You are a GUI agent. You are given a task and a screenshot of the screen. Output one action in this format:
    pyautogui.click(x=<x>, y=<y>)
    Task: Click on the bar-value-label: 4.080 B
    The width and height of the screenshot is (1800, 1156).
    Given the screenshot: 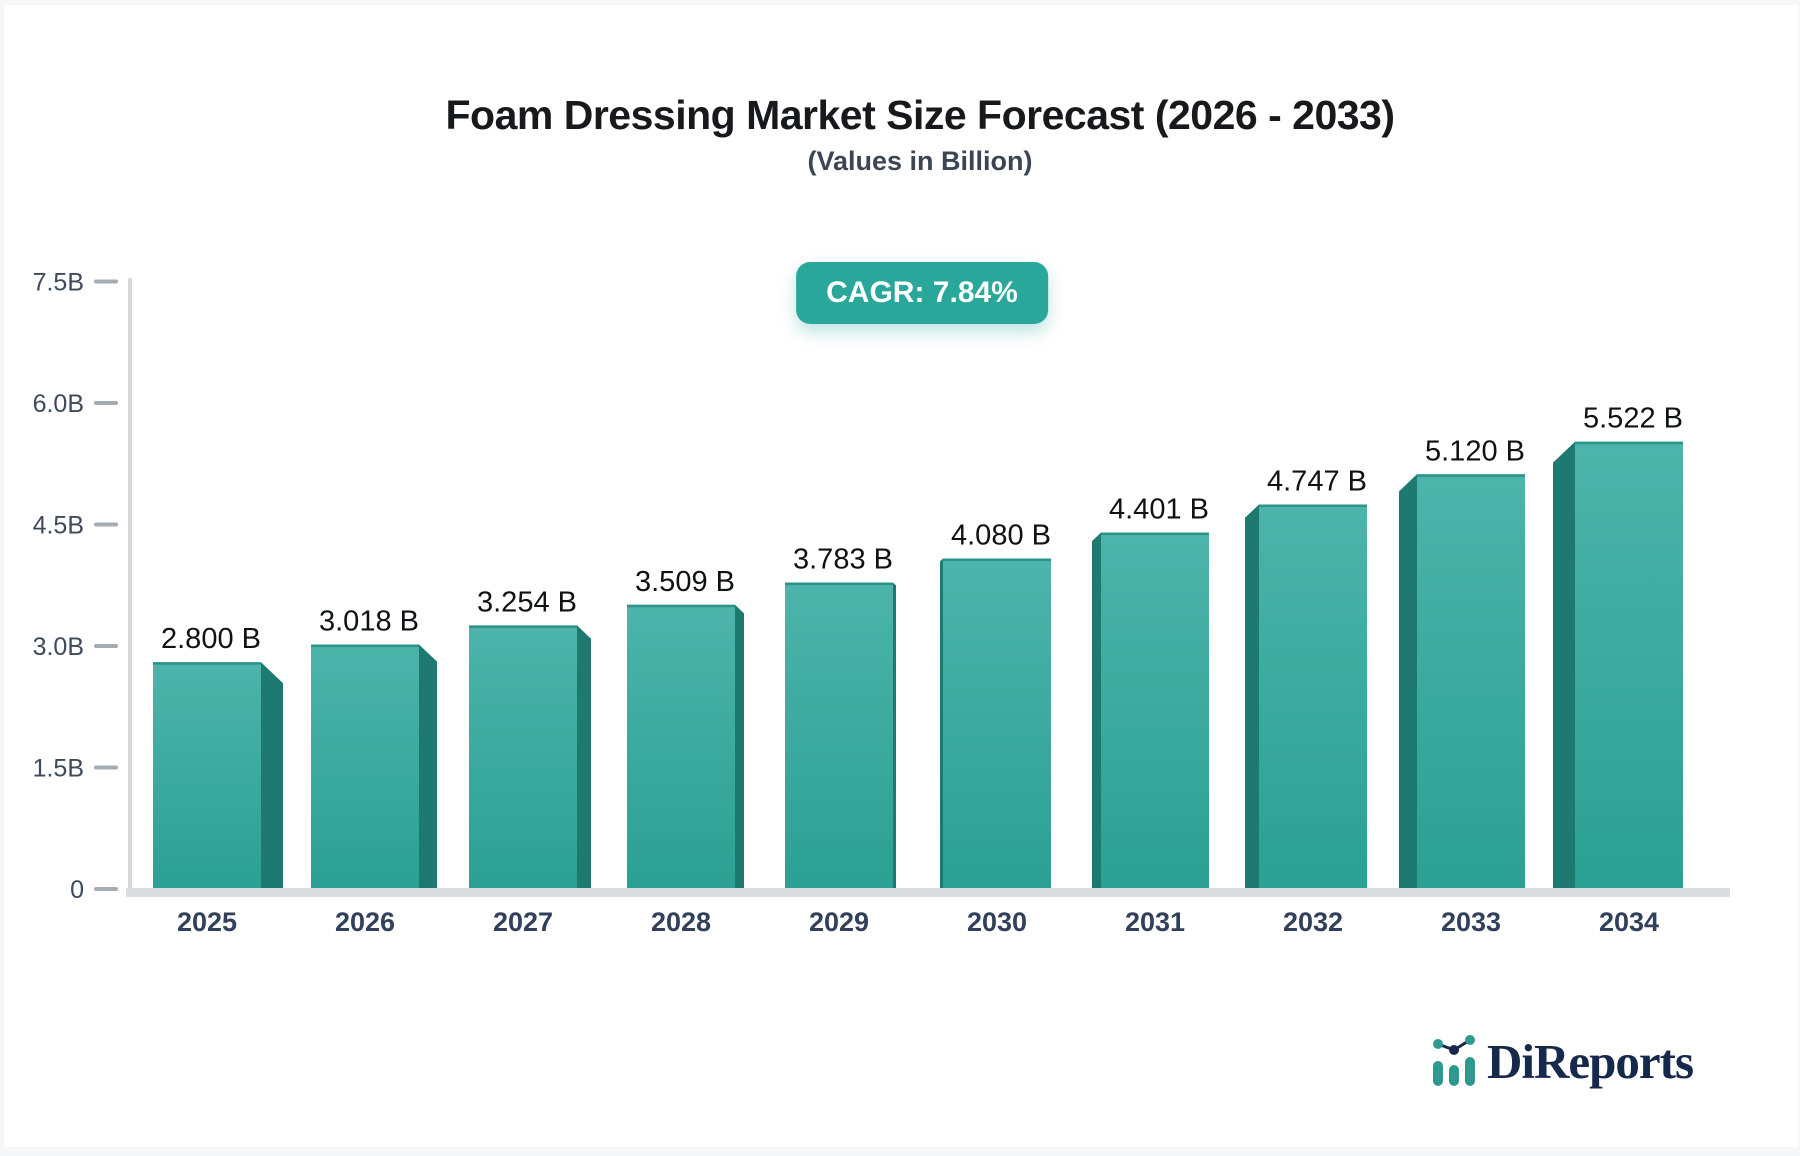 What is the action you would take?
    pyautogui.click(x=1001, y=536)
    